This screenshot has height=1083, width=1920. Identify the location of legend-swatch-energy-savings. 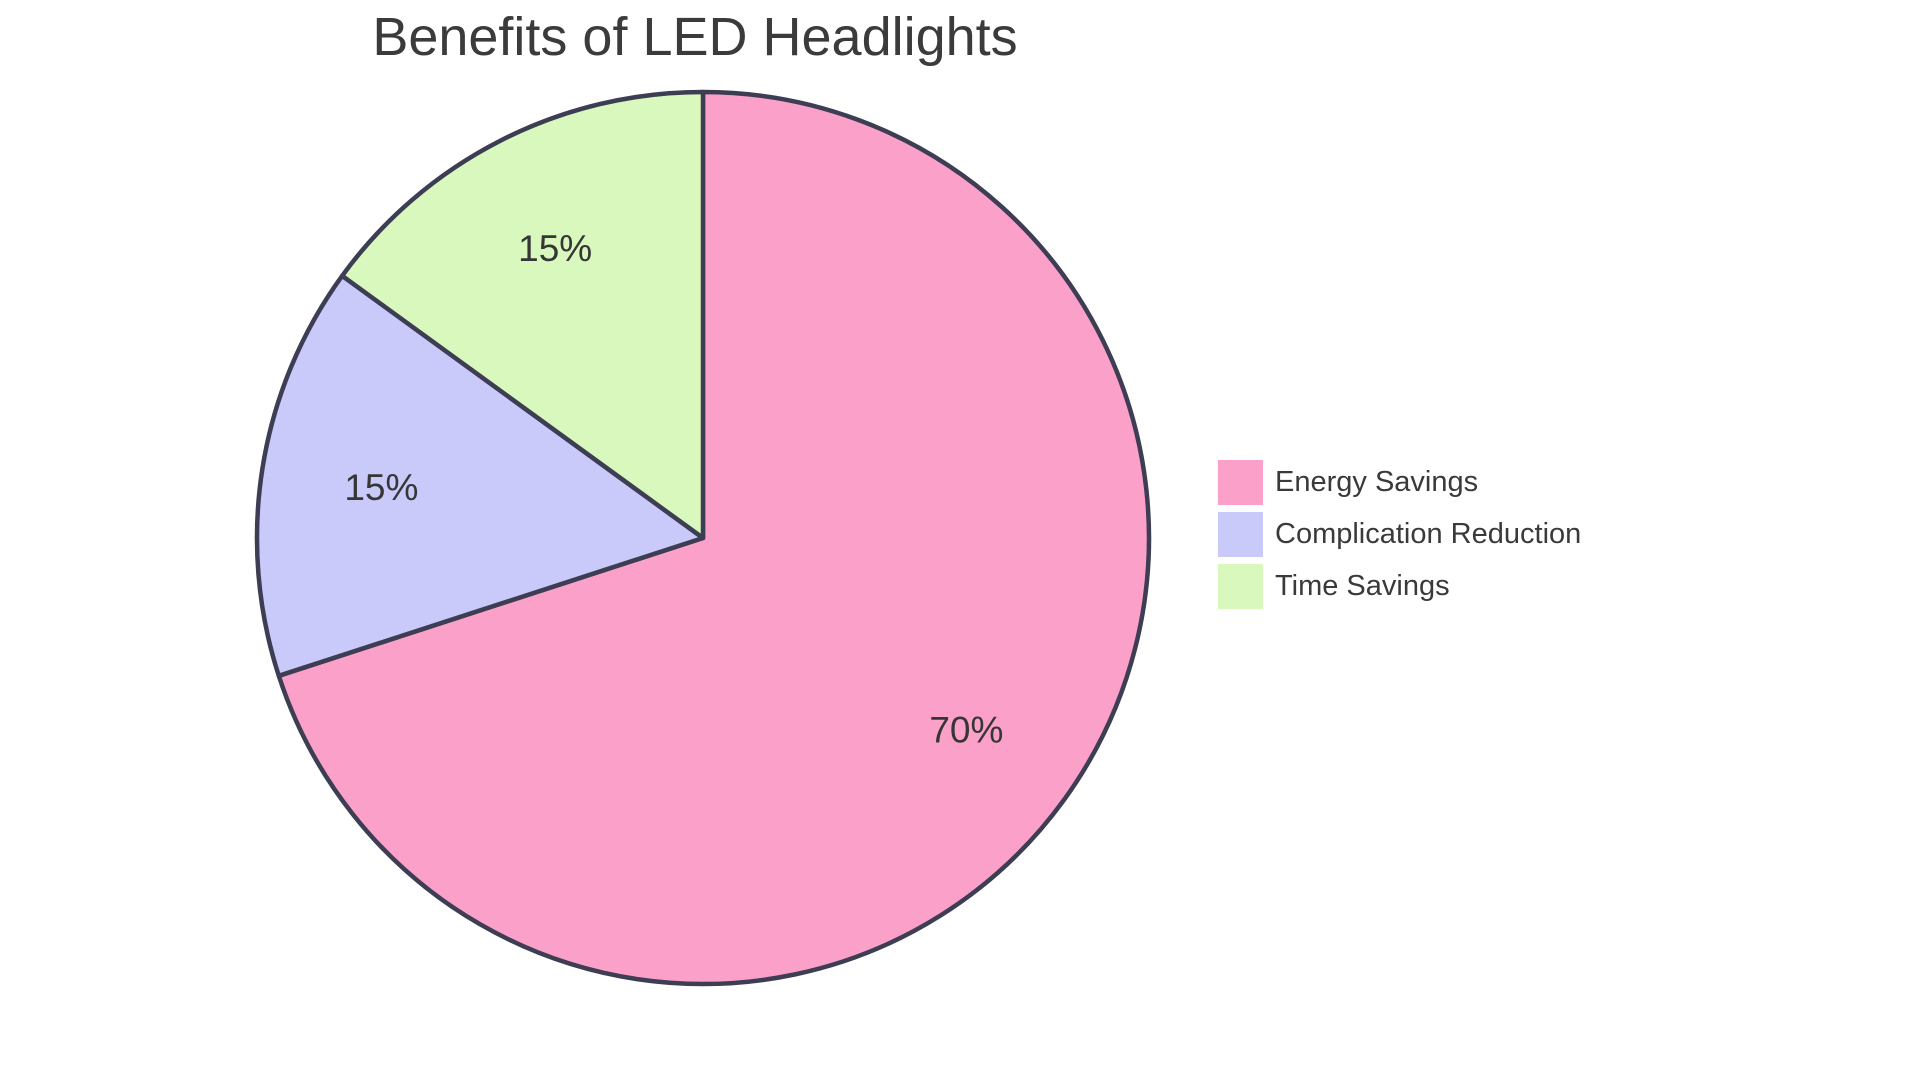
(1240, 482).